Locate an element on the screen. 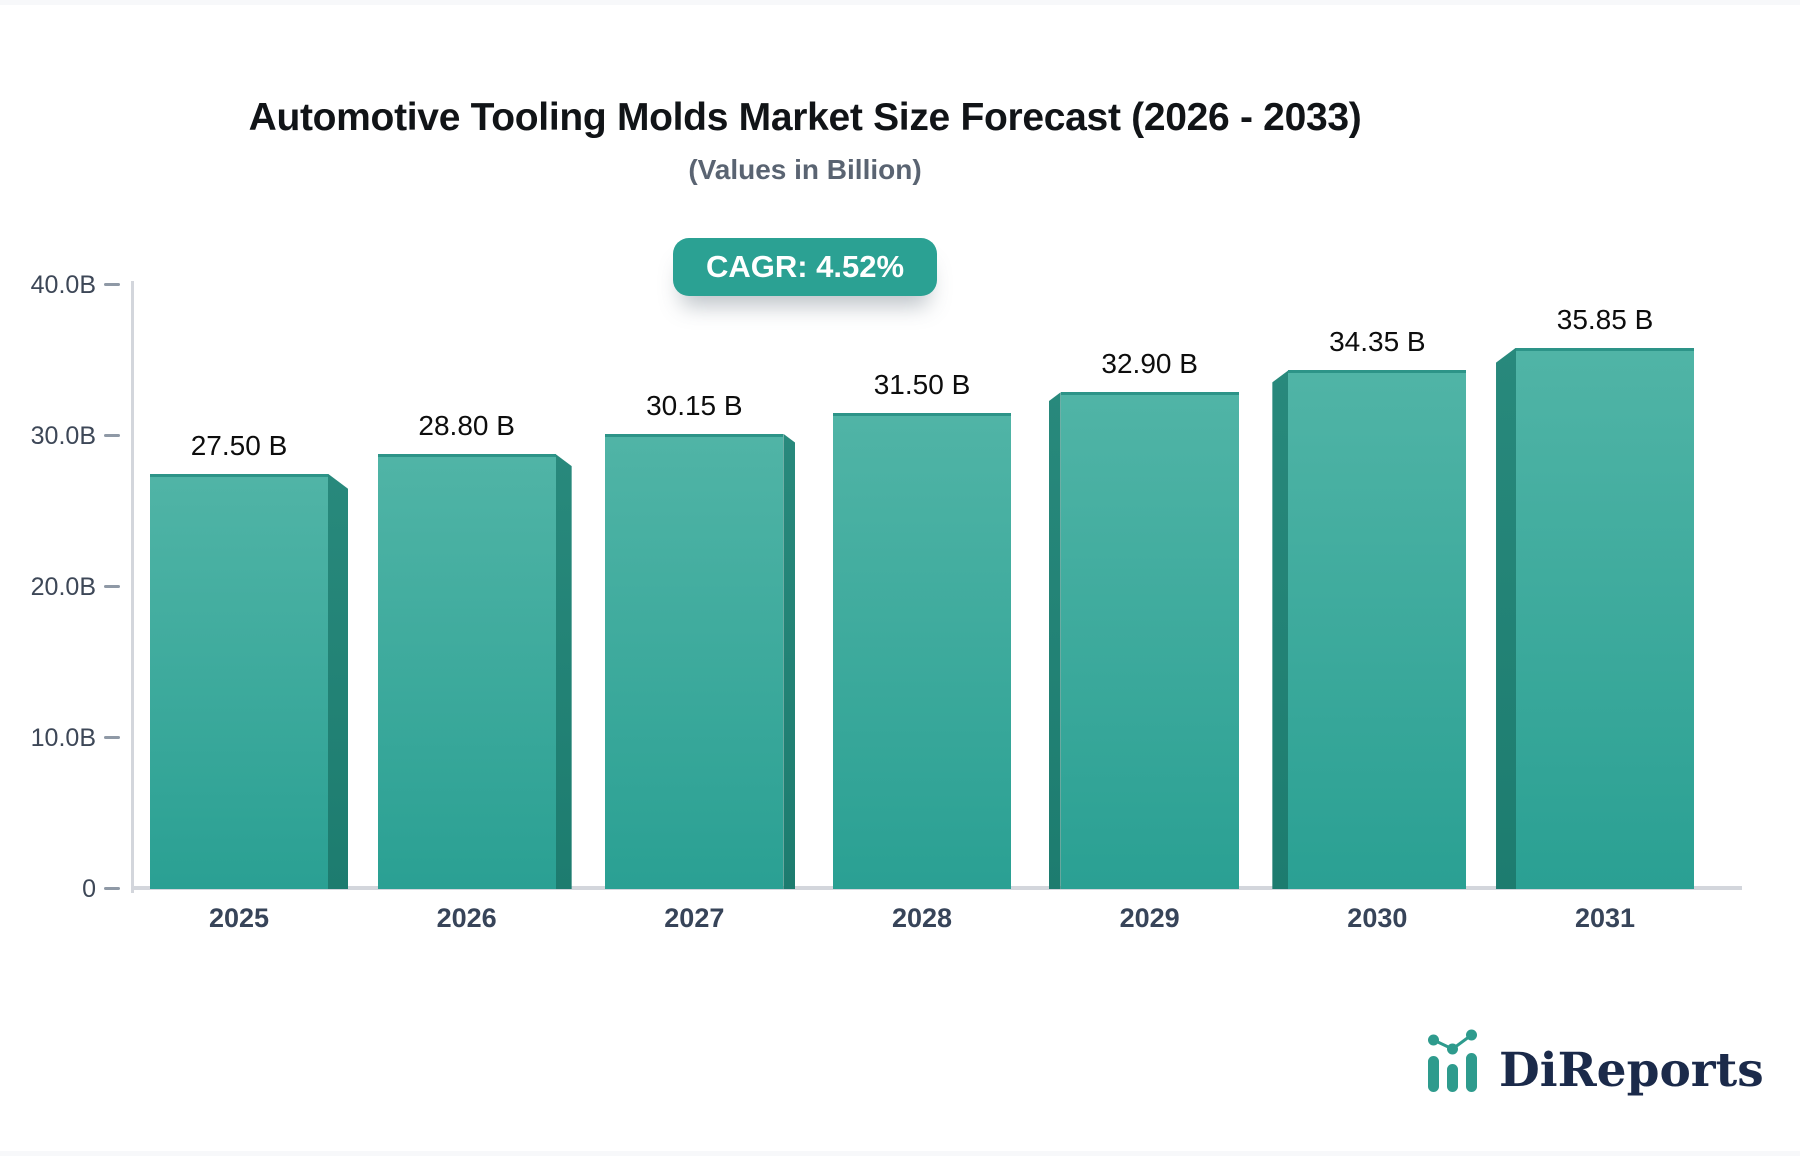  bar-3d-side-2031 is located at coordinates (1506, 618).